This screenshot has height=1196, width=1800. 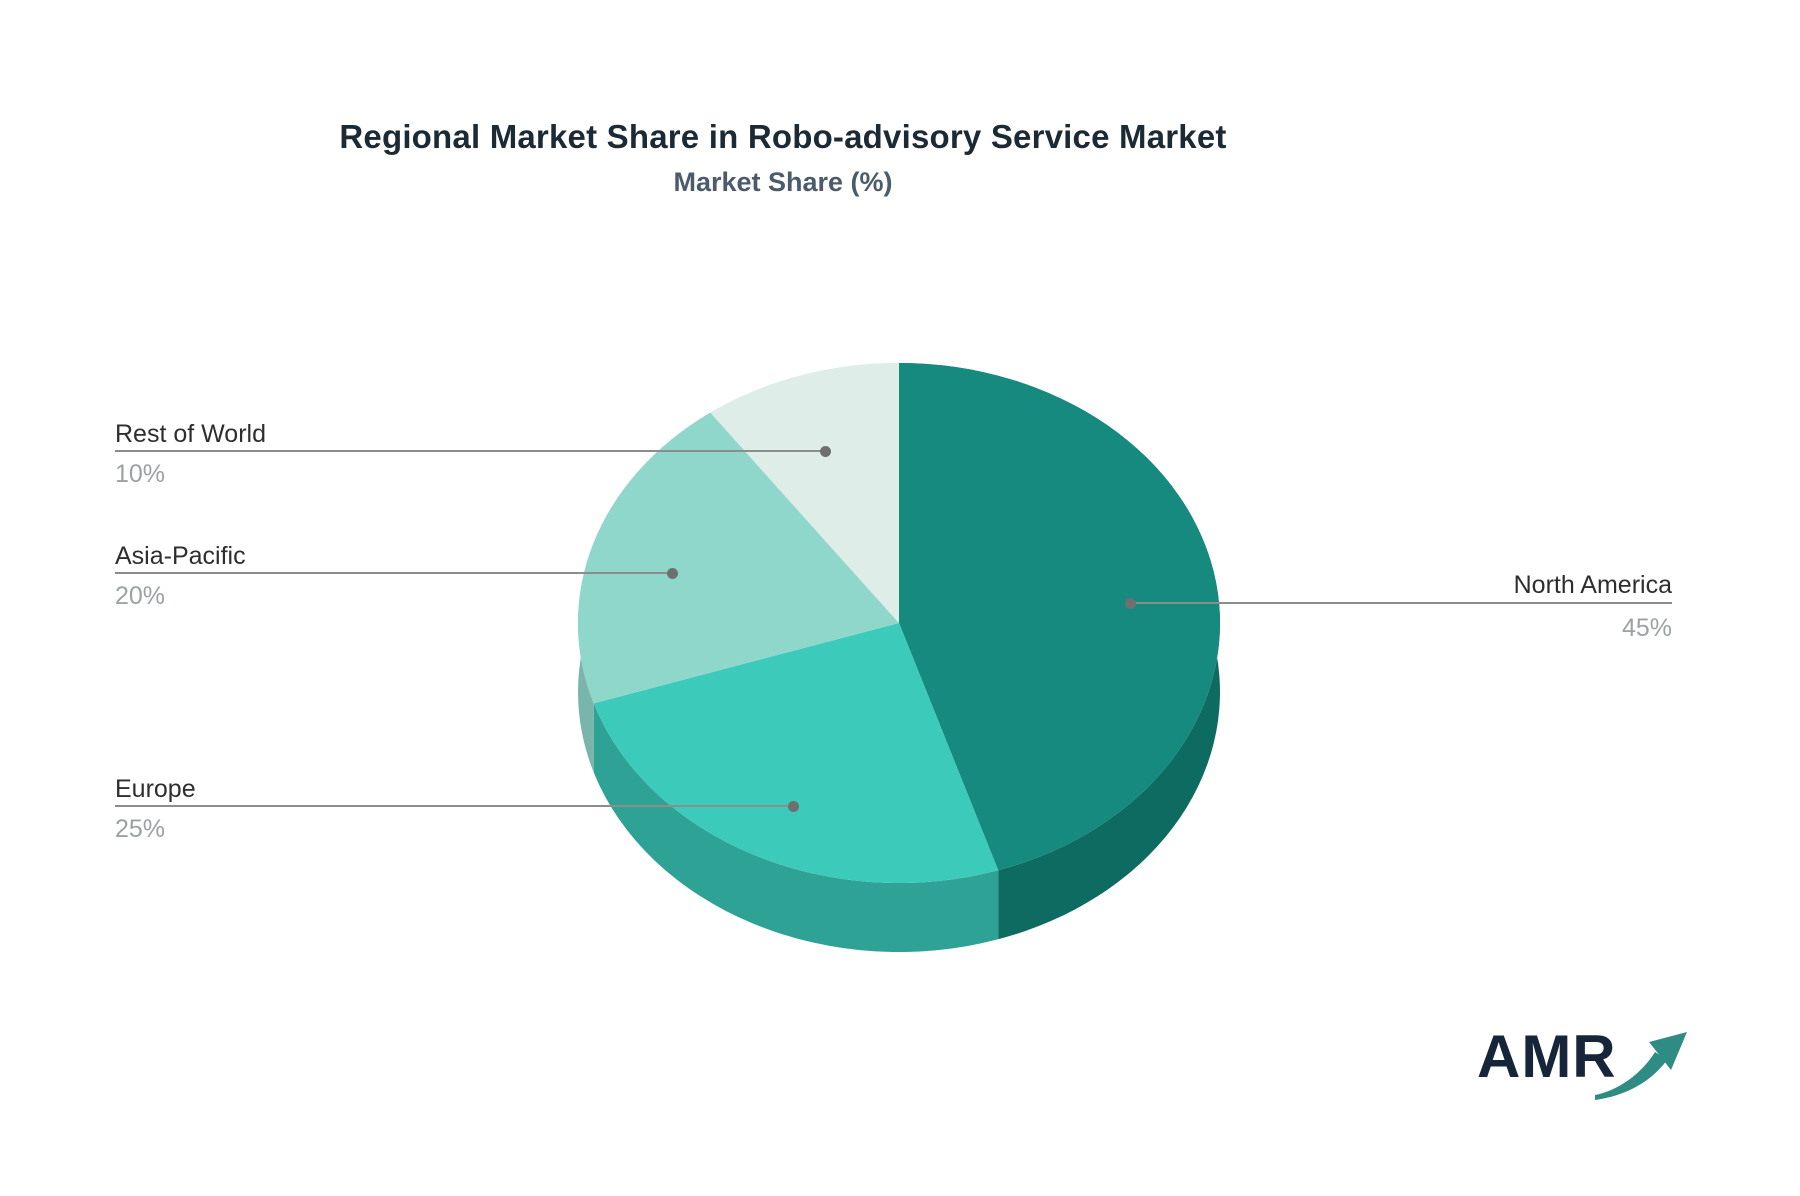 I want to click on leader-line-asia-pacific, so click(x=393, y=573).